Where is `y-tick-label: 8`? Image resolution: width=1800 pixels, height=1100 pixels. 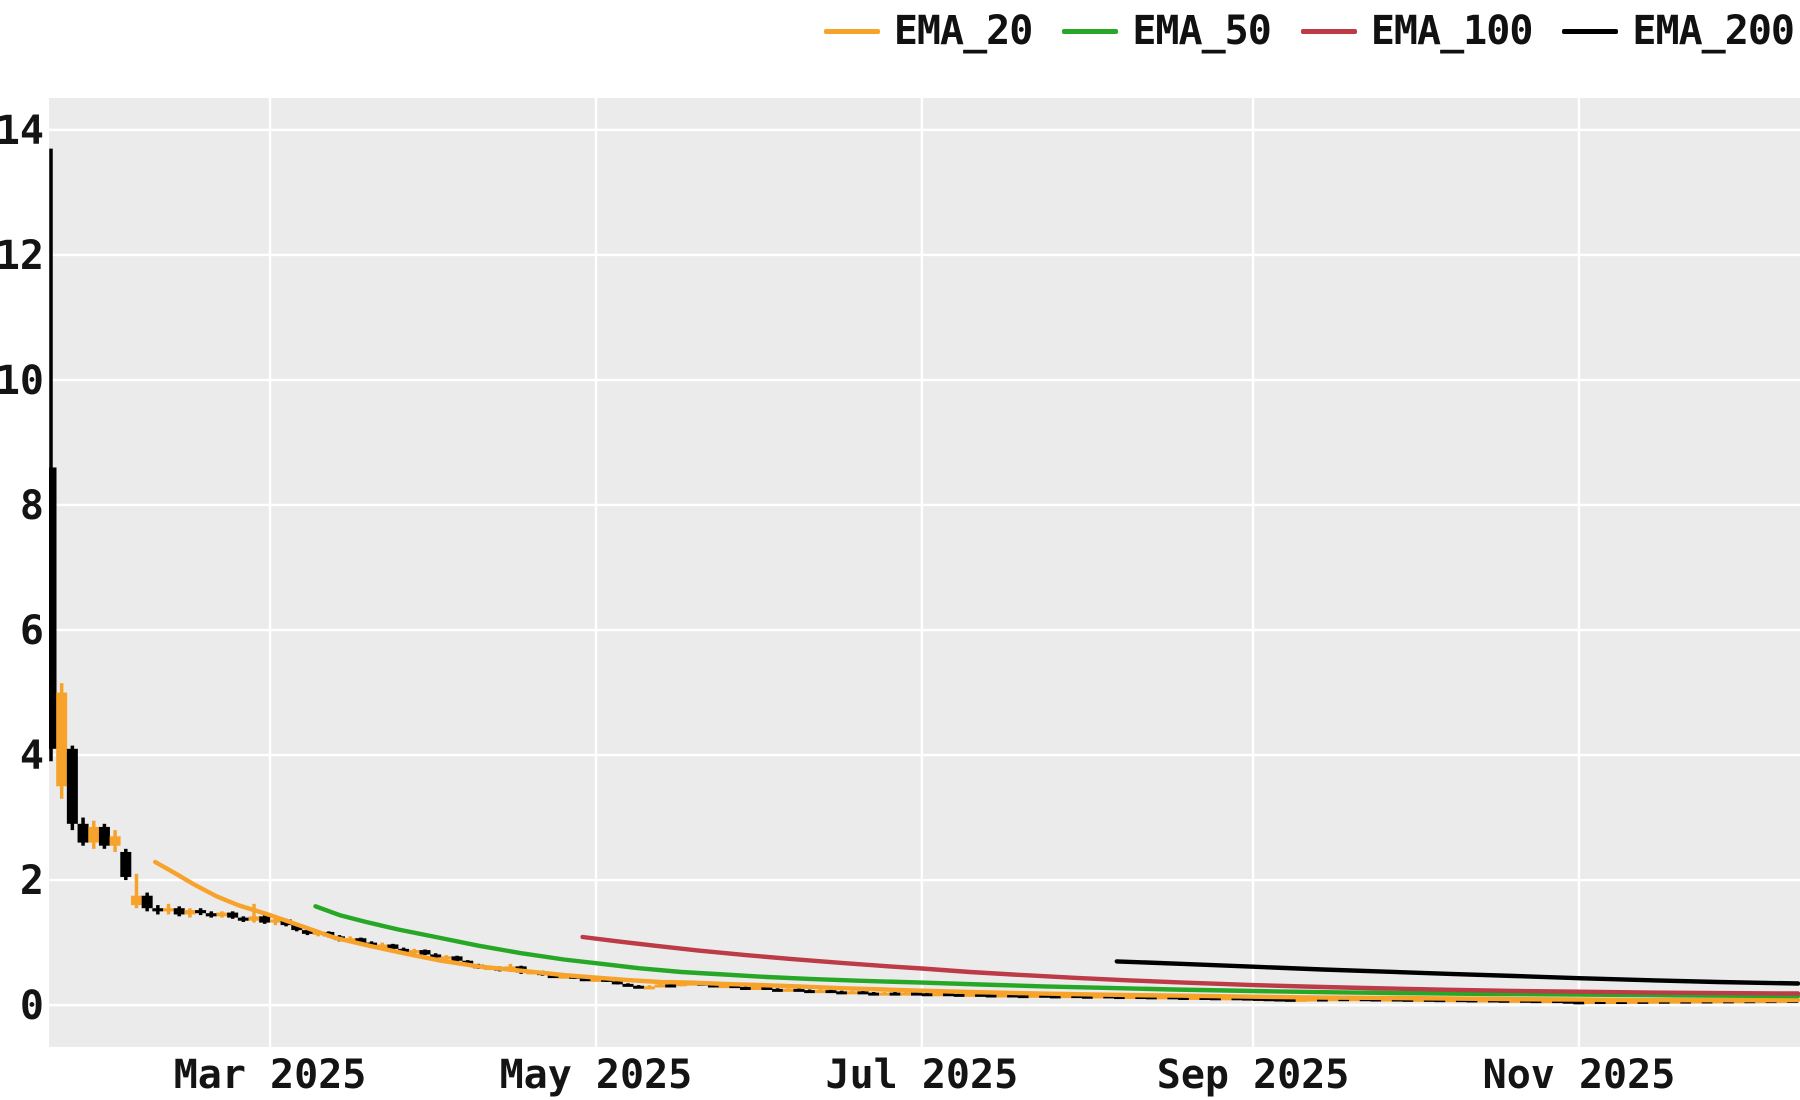
y-tick-label: 8 is located at coordinates (32, 506).